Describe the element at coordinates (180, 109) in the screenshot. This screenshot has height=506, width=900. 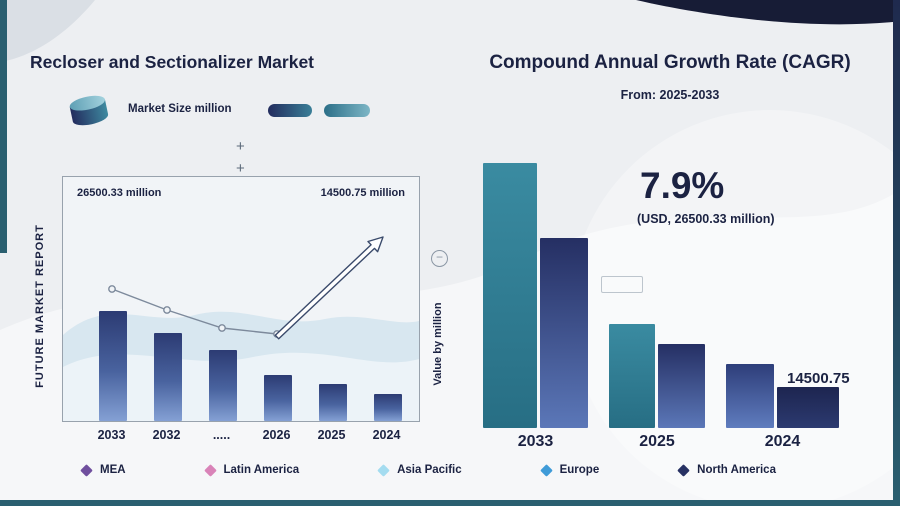
I see `market-size-label: Market Size million` at that location.